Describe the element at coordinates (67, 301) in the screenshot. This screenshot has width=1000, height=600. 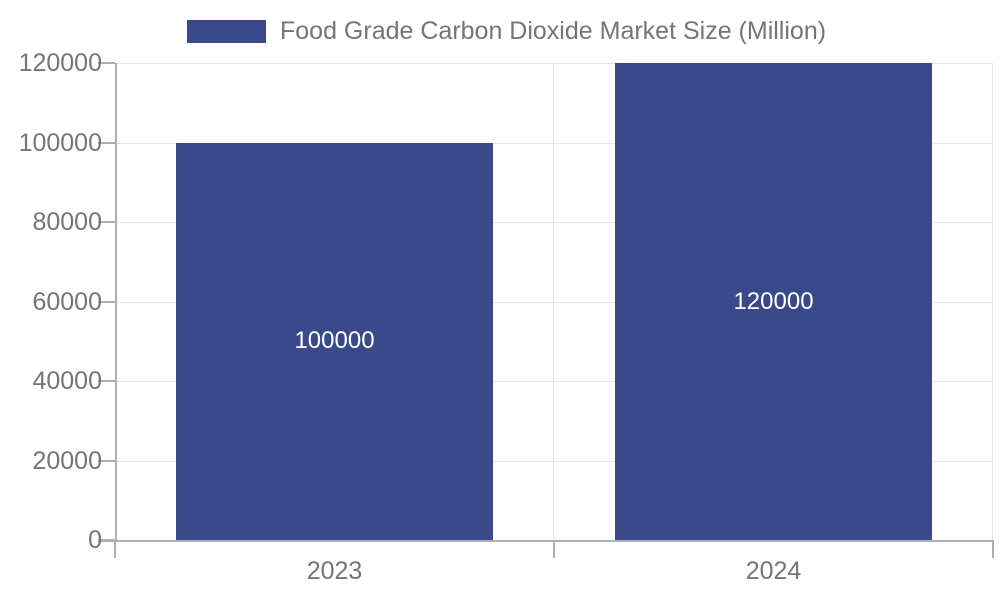
I see `y-tick-label: 60000` at that location.